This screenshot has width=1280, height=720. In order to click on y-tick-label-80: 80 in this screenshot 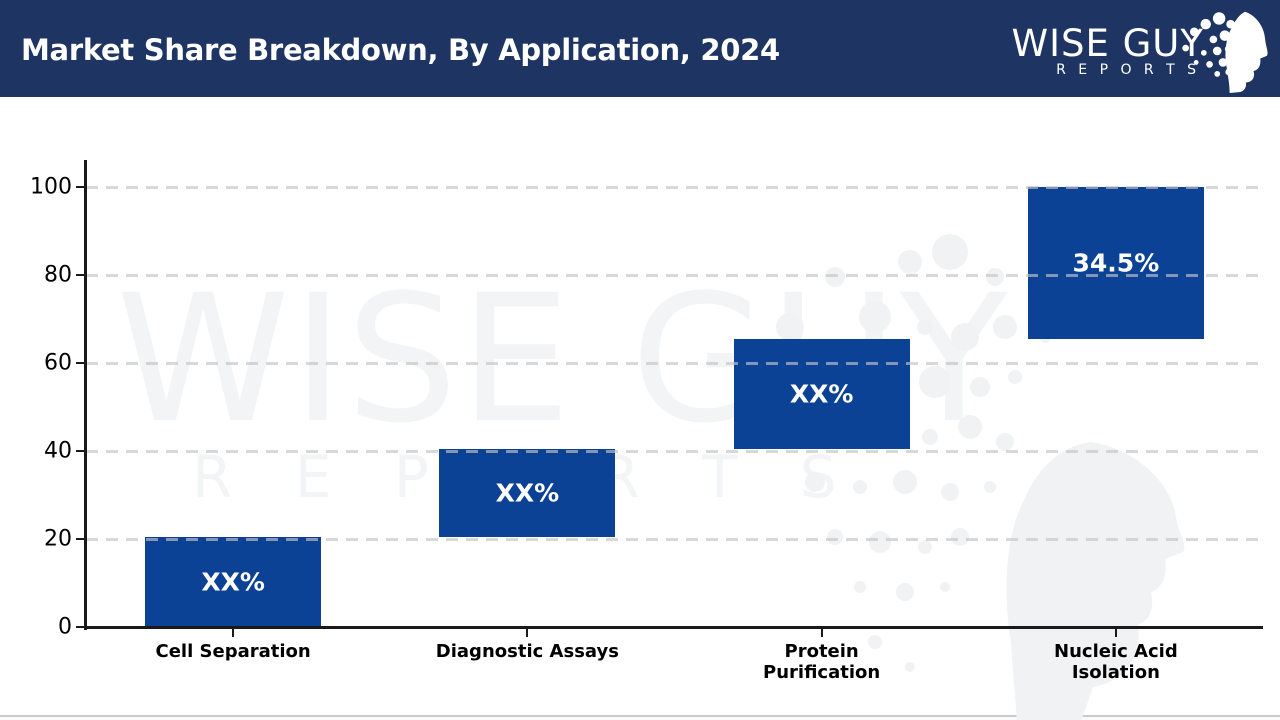, I will do `click(58, 275)`.